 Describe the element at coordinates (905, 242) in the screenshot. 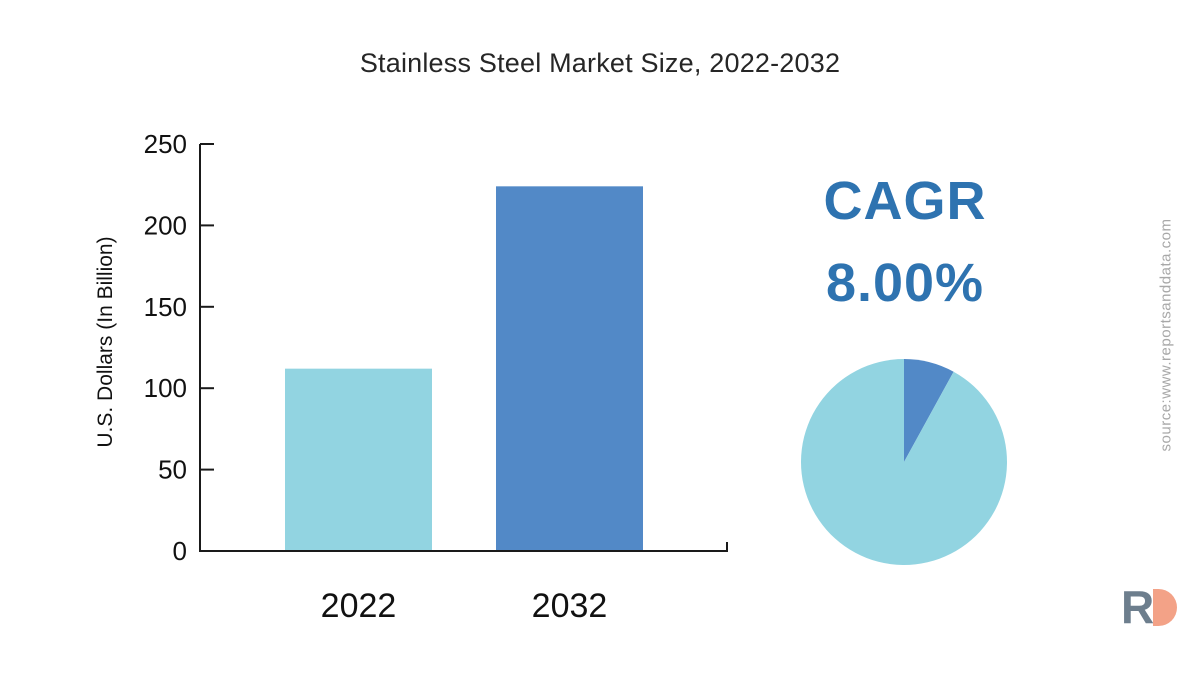

I see `cagr-annotation: CAGR 8.00%` at that location.